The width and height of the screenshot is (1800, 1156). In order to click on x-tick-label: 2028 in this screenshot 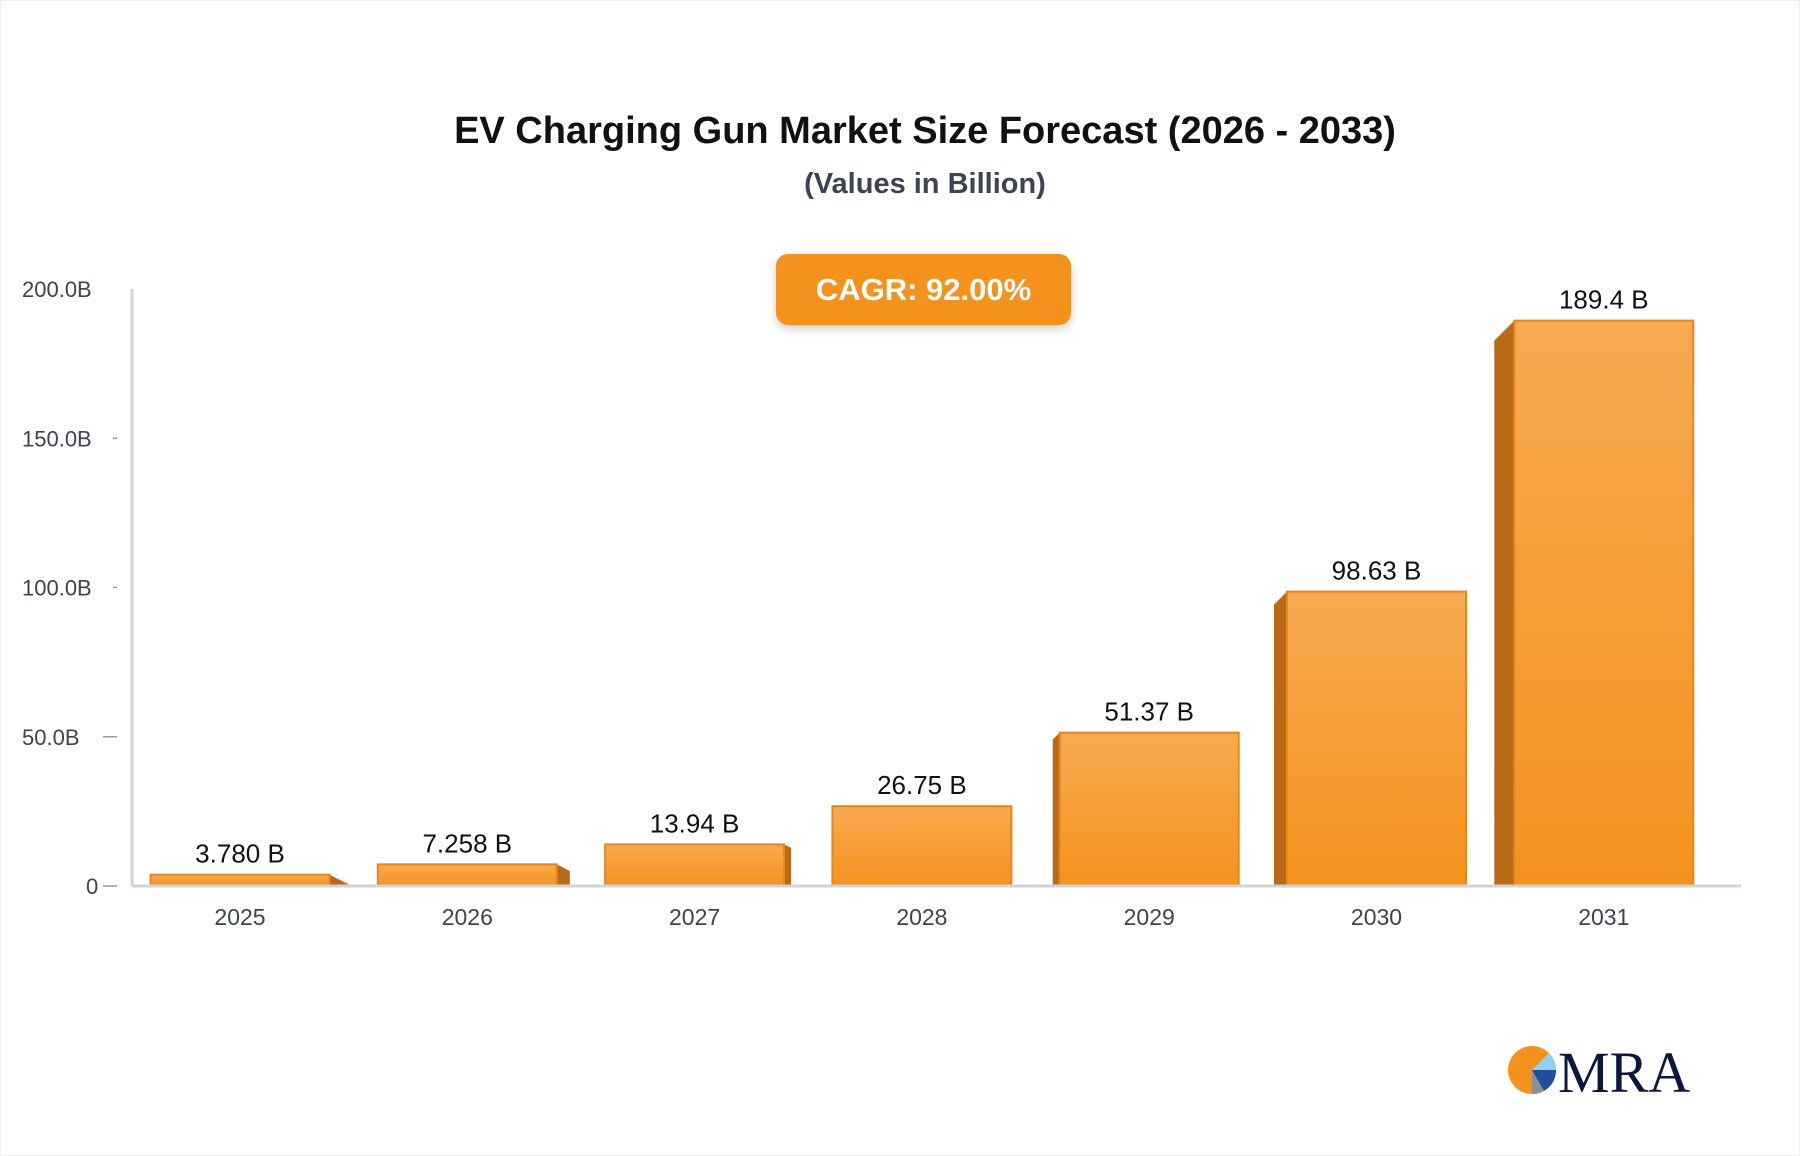, I will do `click(921, 917)`.